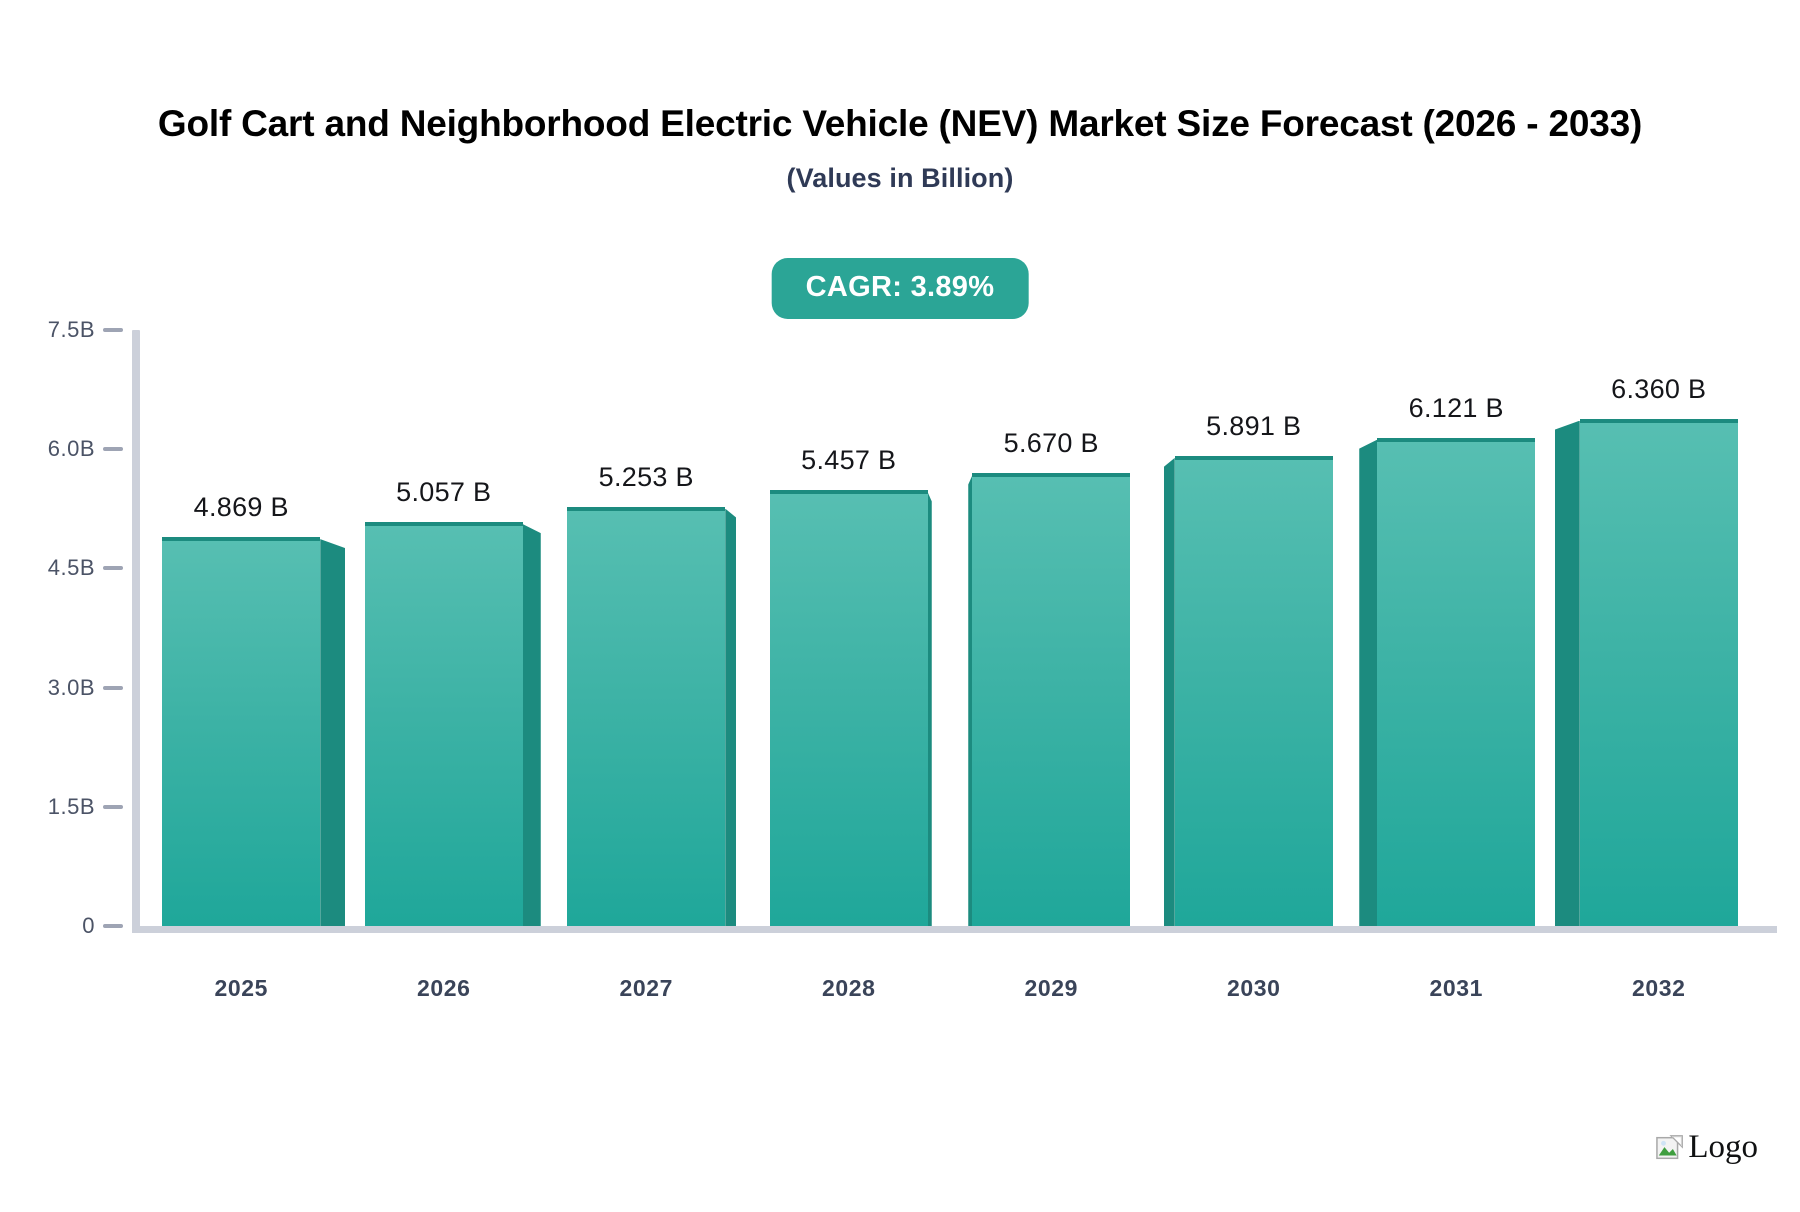 The image size is (1800, 1212). What do you see at coordinates (646, 476) in the screenshot?
I see `bar-value-label: 5.253 B` at bounding box center [646, 476].